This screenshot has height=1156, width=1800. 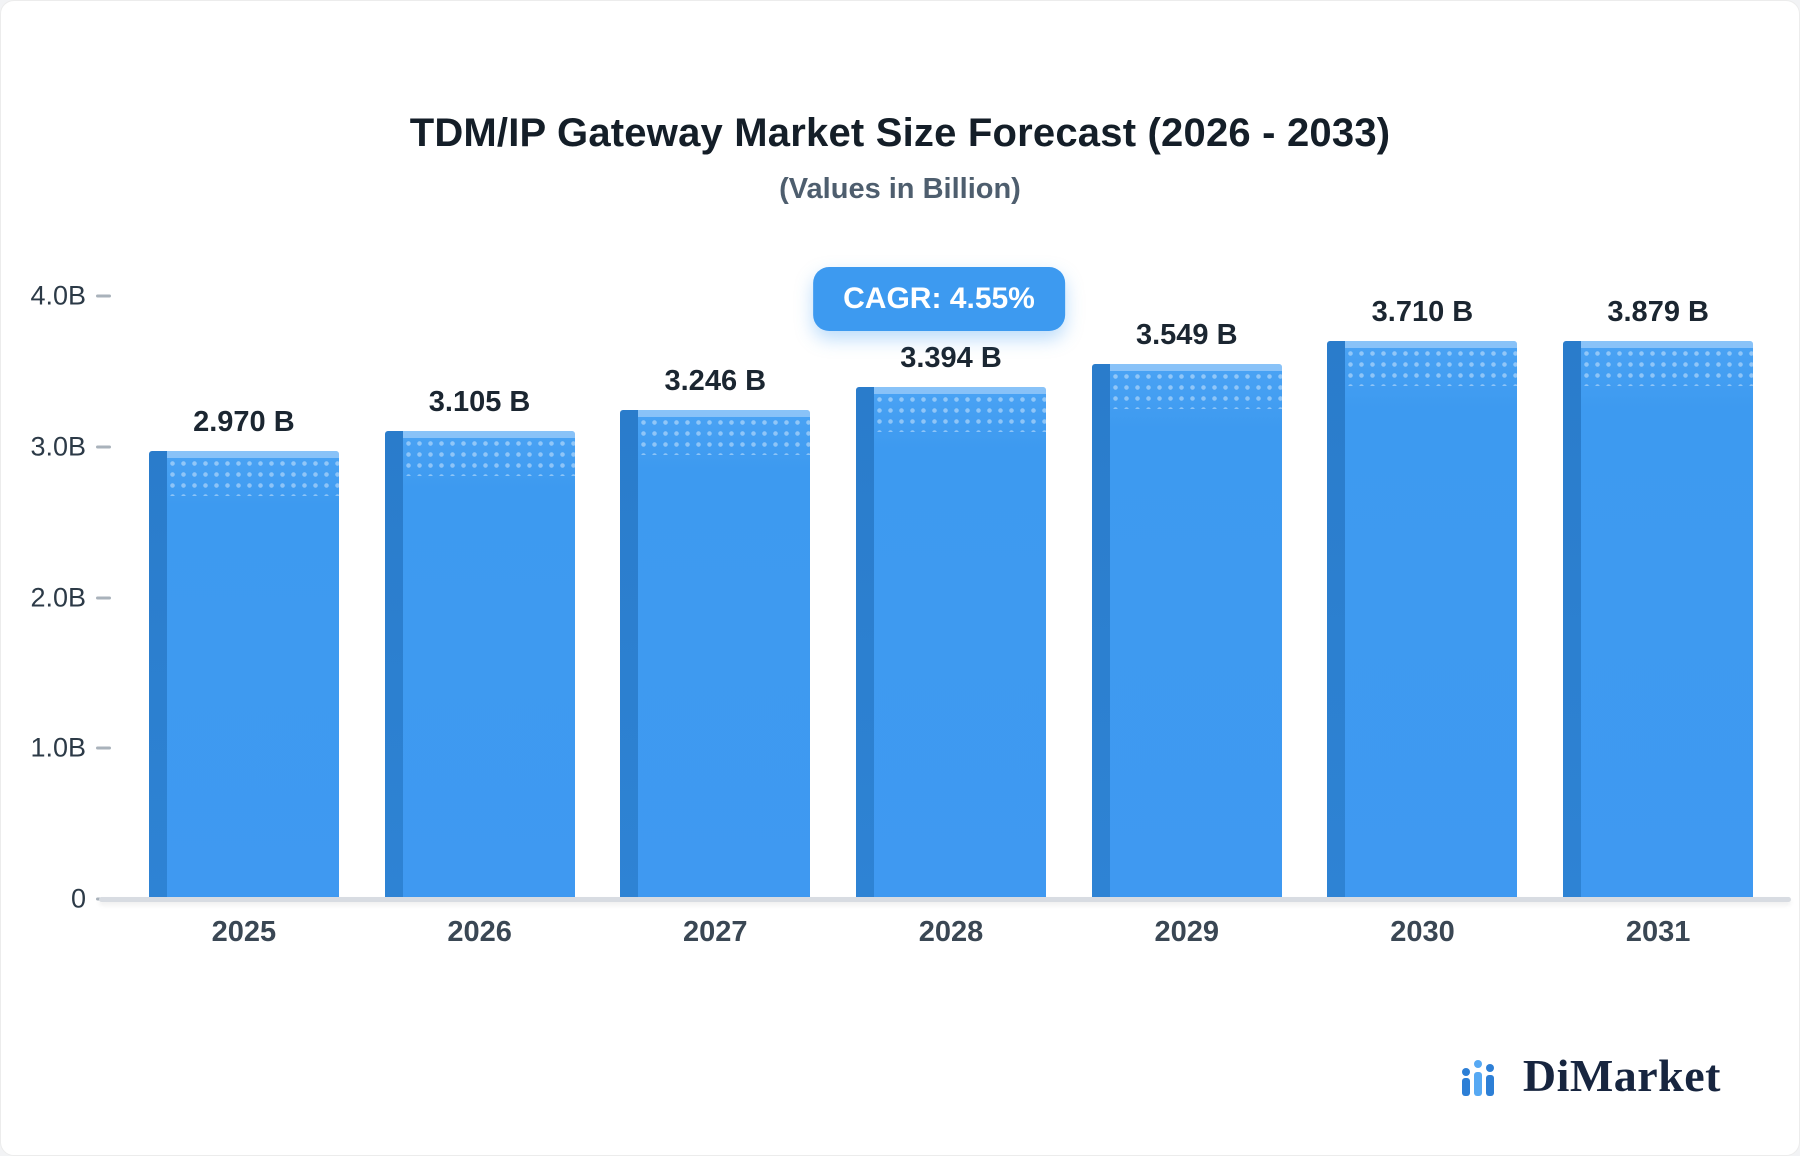 What do you see at coordinates (58, 295) in the screenshot?
I see `y-tick-label: 4.0B` at bounding box center [58, 295].